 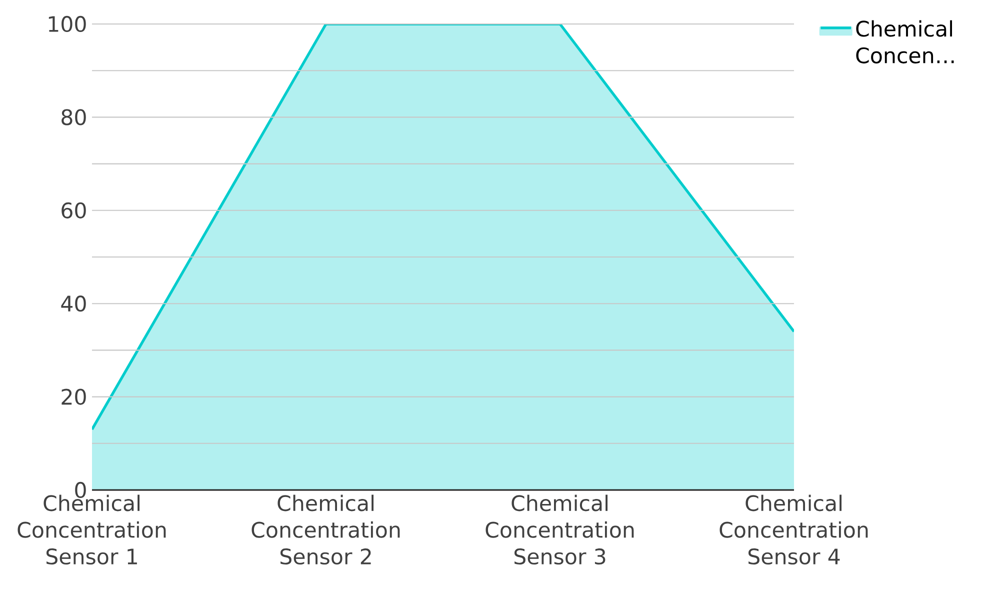 I want to click on x-tick-label: Chemical Concentration Sensor 2, so click(x=326, y=529).